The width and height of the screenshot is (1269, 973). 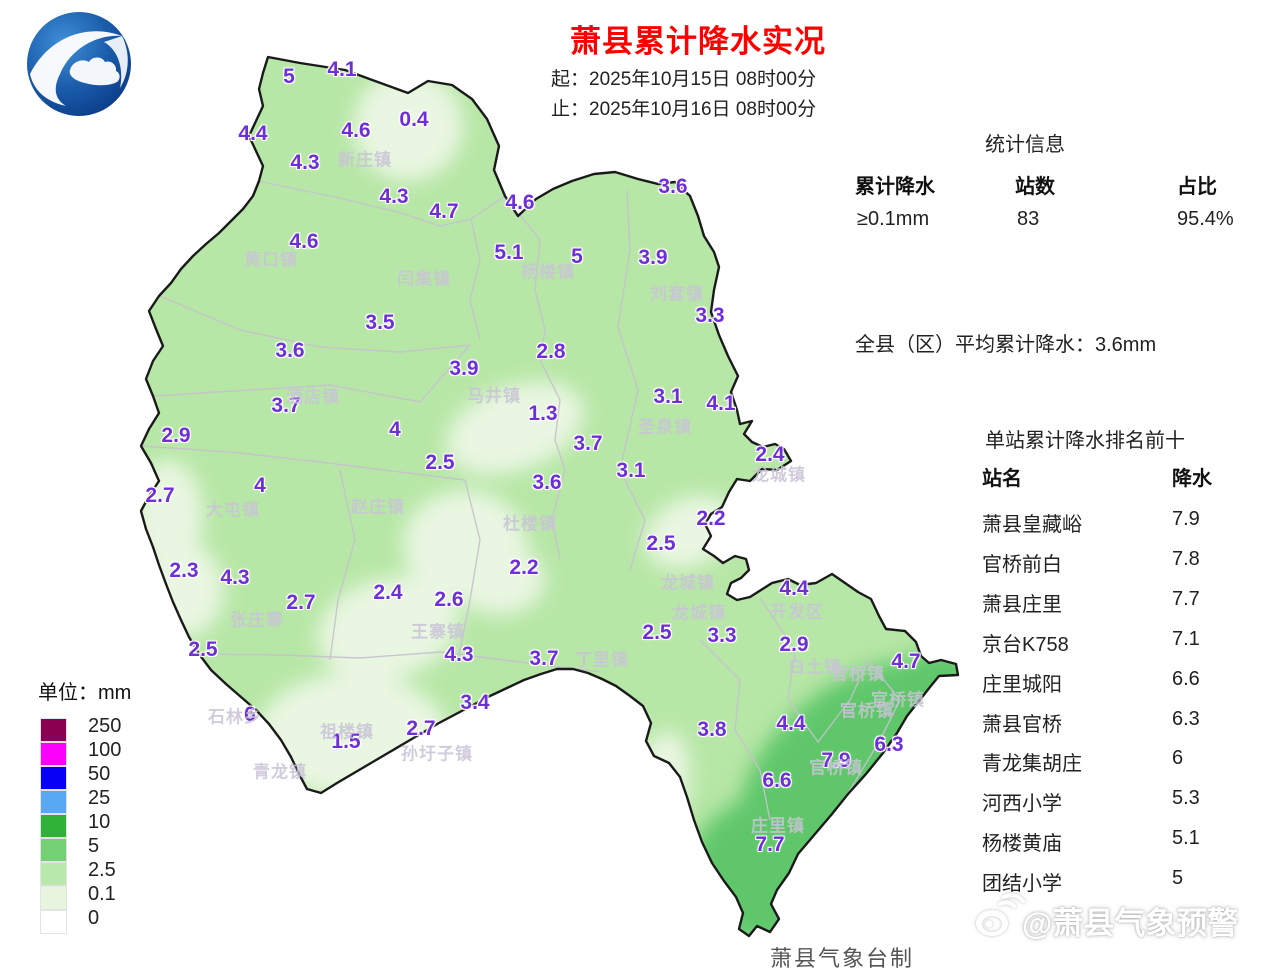 What do you see at coordinates (380, 322) in the screenshot?
I see `precip-value-label: 3.5` at bounding box center [380, 322].